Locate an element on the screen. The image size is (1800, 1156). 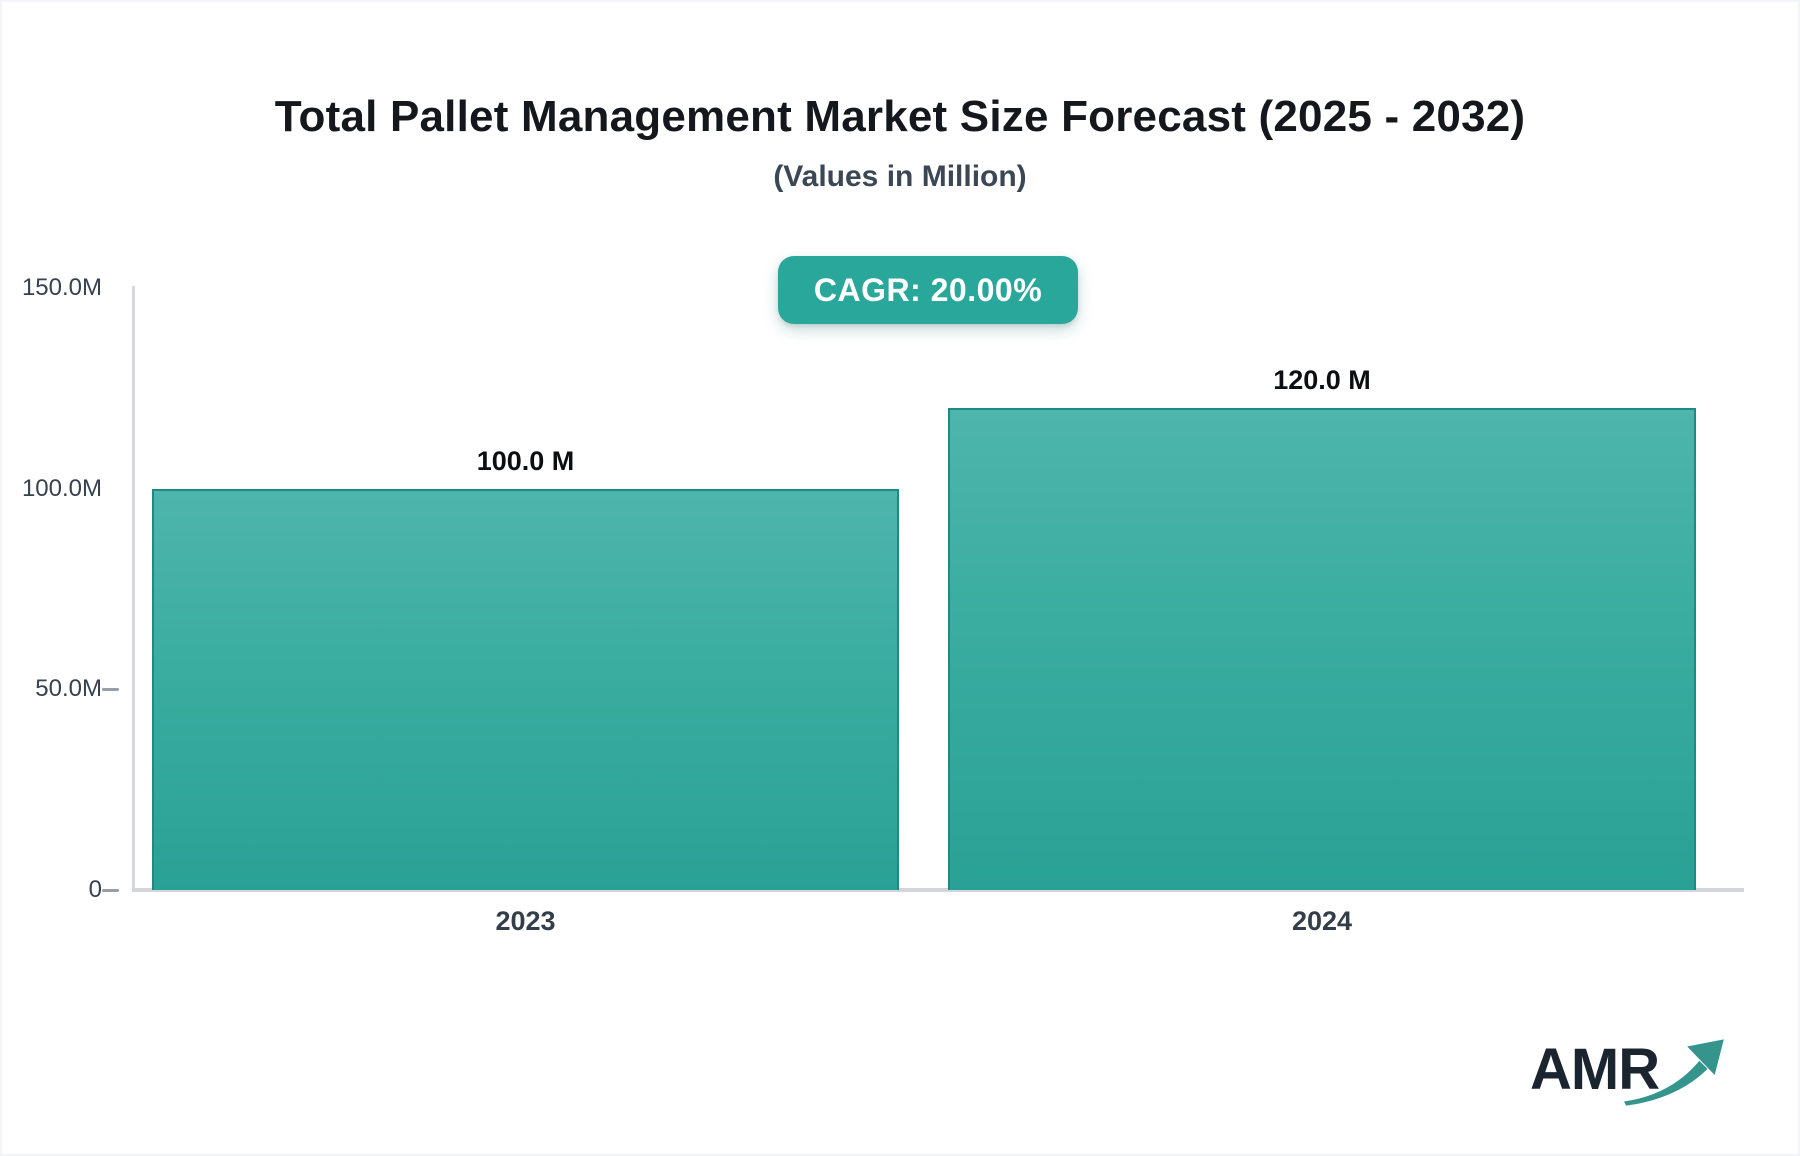
y-axis-line is located at coordinates (133, 589).